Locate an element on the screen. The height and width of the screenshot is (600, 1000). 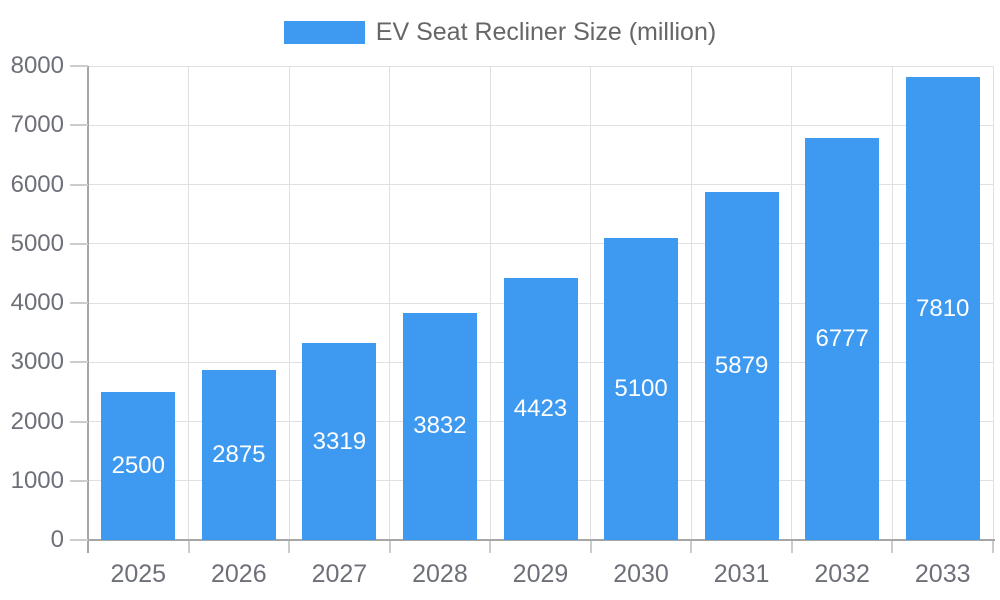
legend-label: EV Seat Recliner Size (million) is located at coordinates (546, 32).